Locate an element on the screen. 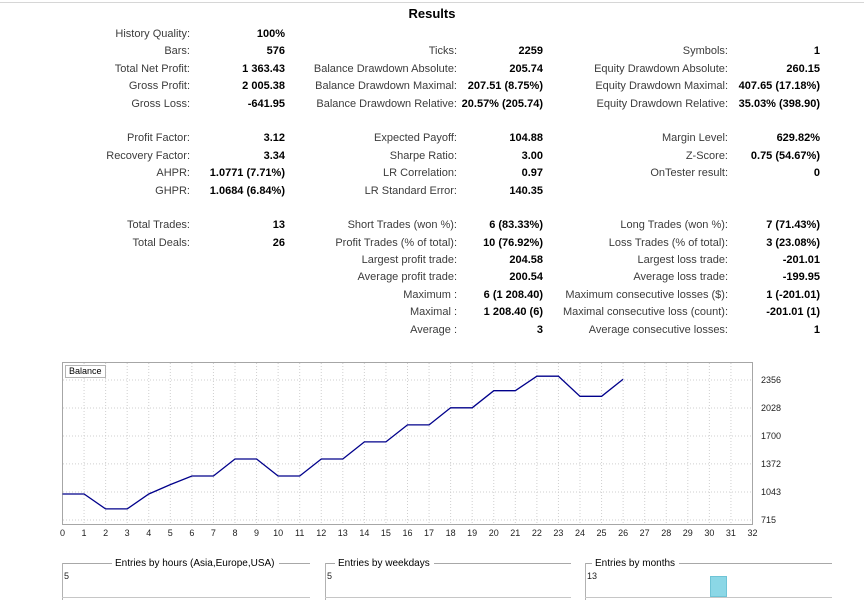  entries-by-weekdays-header: Entries by weekdays is located at coordinates (448, 563).